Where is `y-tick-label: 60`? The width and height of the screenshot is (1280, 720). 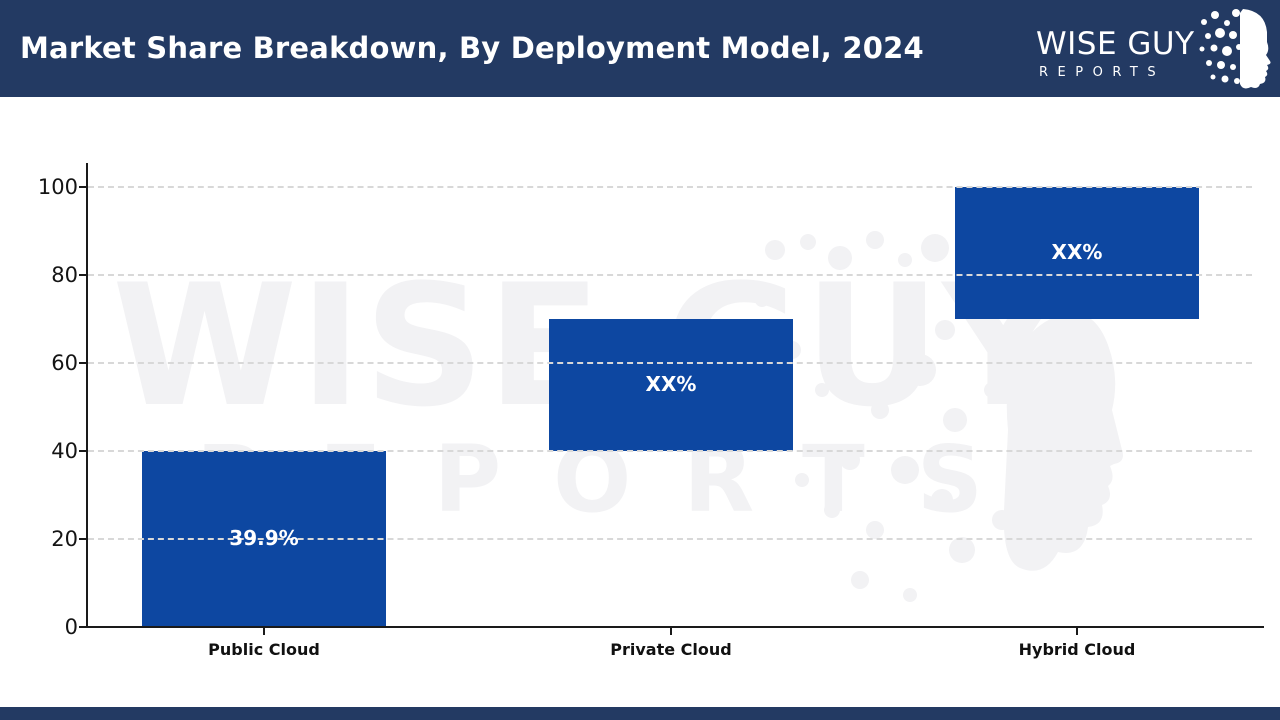 y-tick-label: 60 is located at coordinates (64, 362).